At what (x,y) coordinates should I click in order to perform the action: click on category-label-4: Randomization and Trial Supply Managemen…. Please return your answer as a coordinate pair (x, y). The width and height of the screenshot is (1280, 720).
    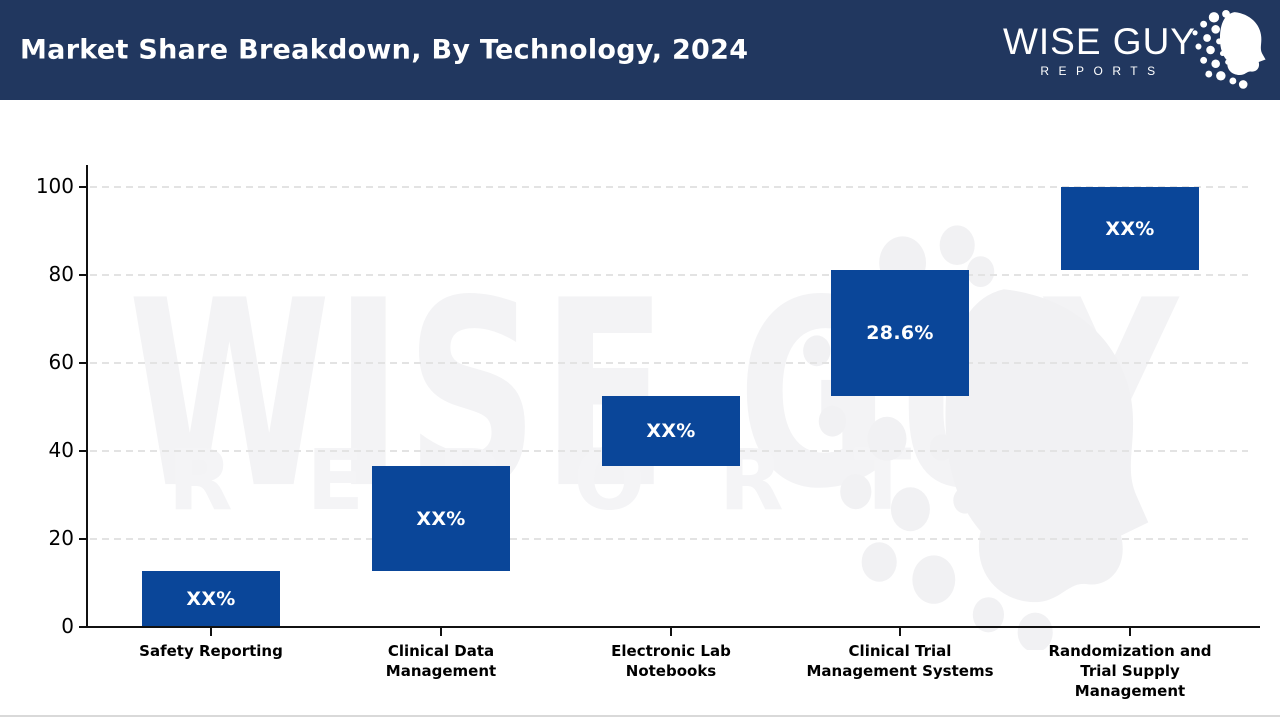
    Looking at the image, I should click on (1130, 671).